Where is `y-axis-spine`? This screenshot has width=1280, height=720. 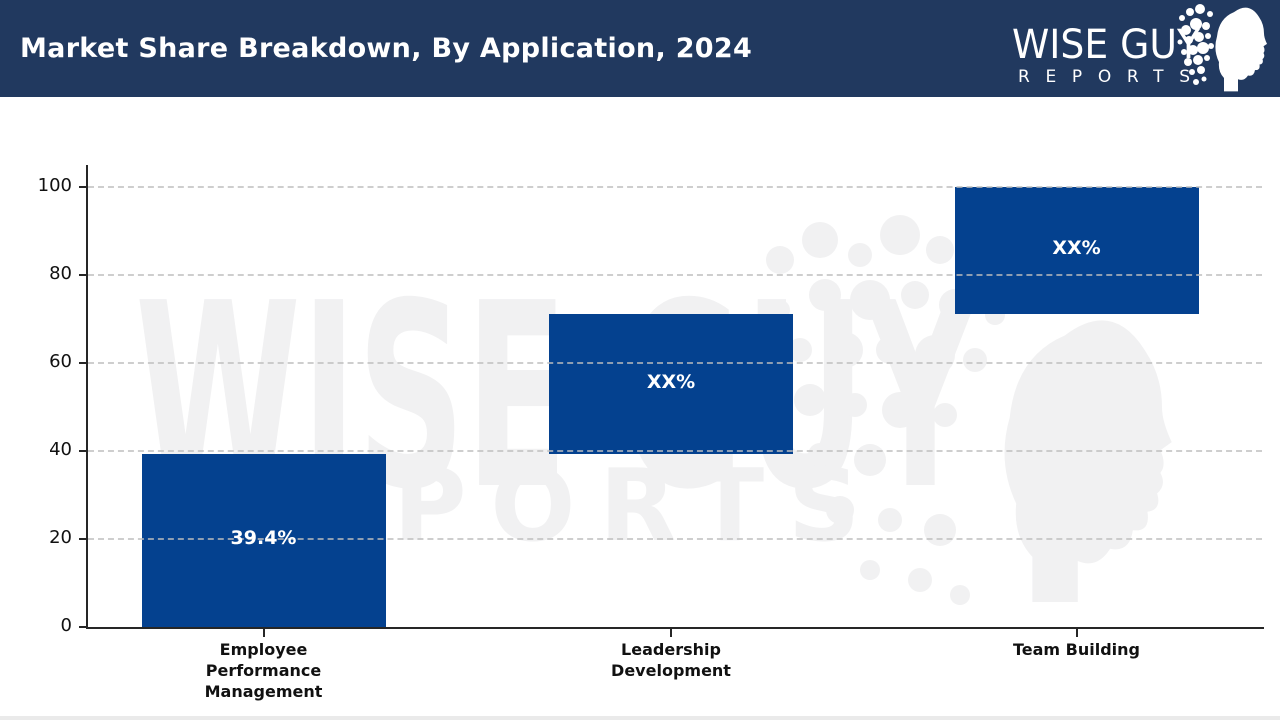
y-axis-spine is located at coordinates (87, 396).